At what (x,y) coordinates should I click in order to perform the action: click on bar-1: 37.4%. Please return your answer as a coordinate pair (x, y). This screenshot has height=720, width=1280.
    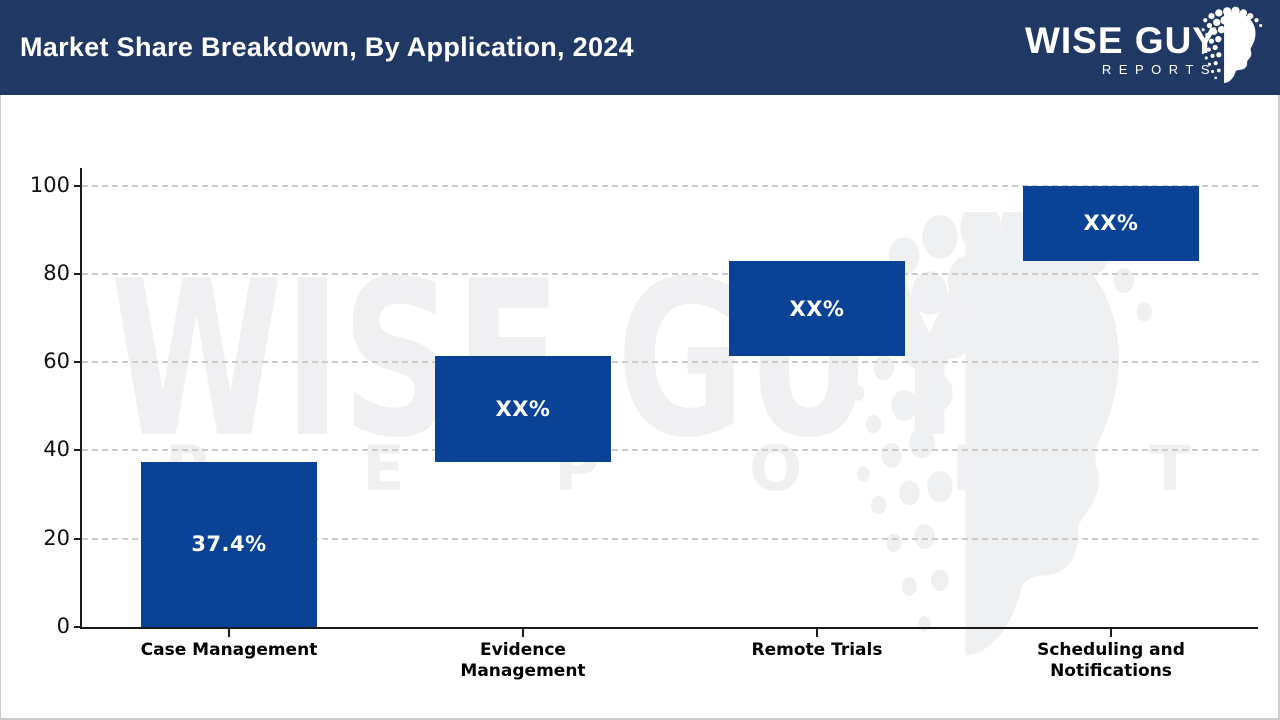
    Looking at the image, I should click on (229, 544).